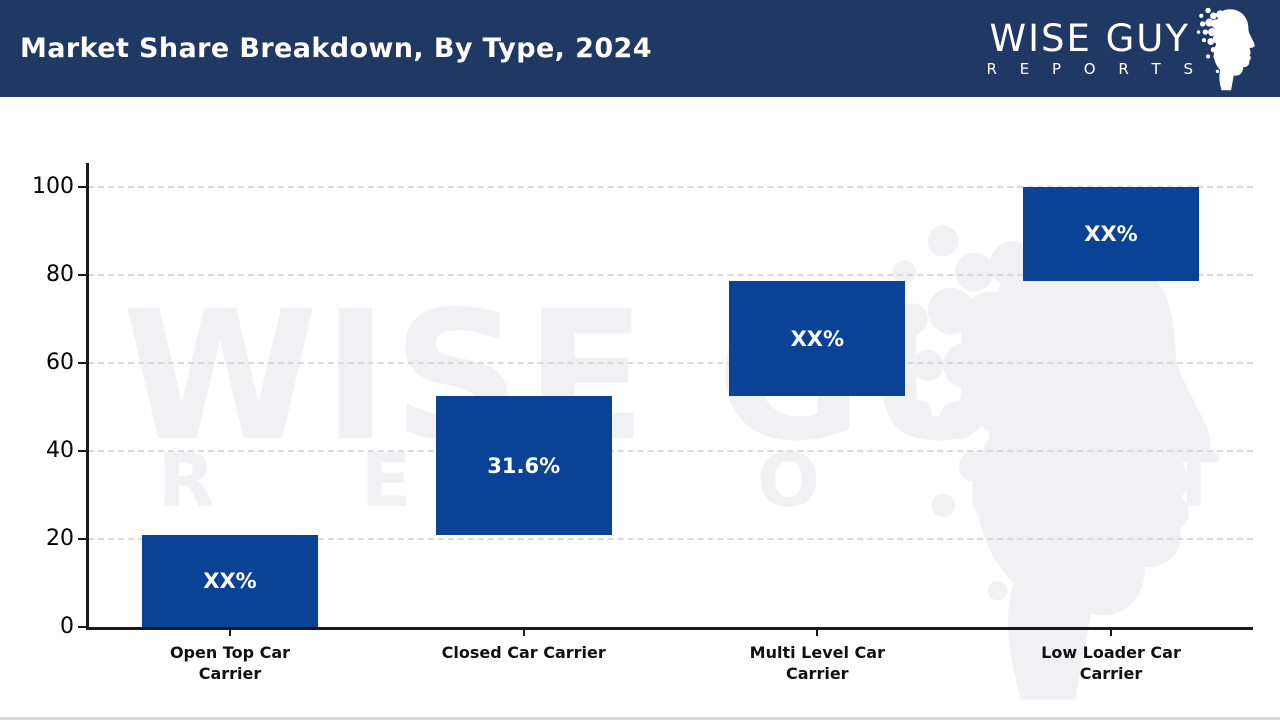  I want to click on category-label: Low Loader Car Carrier, so click(1111, 663).